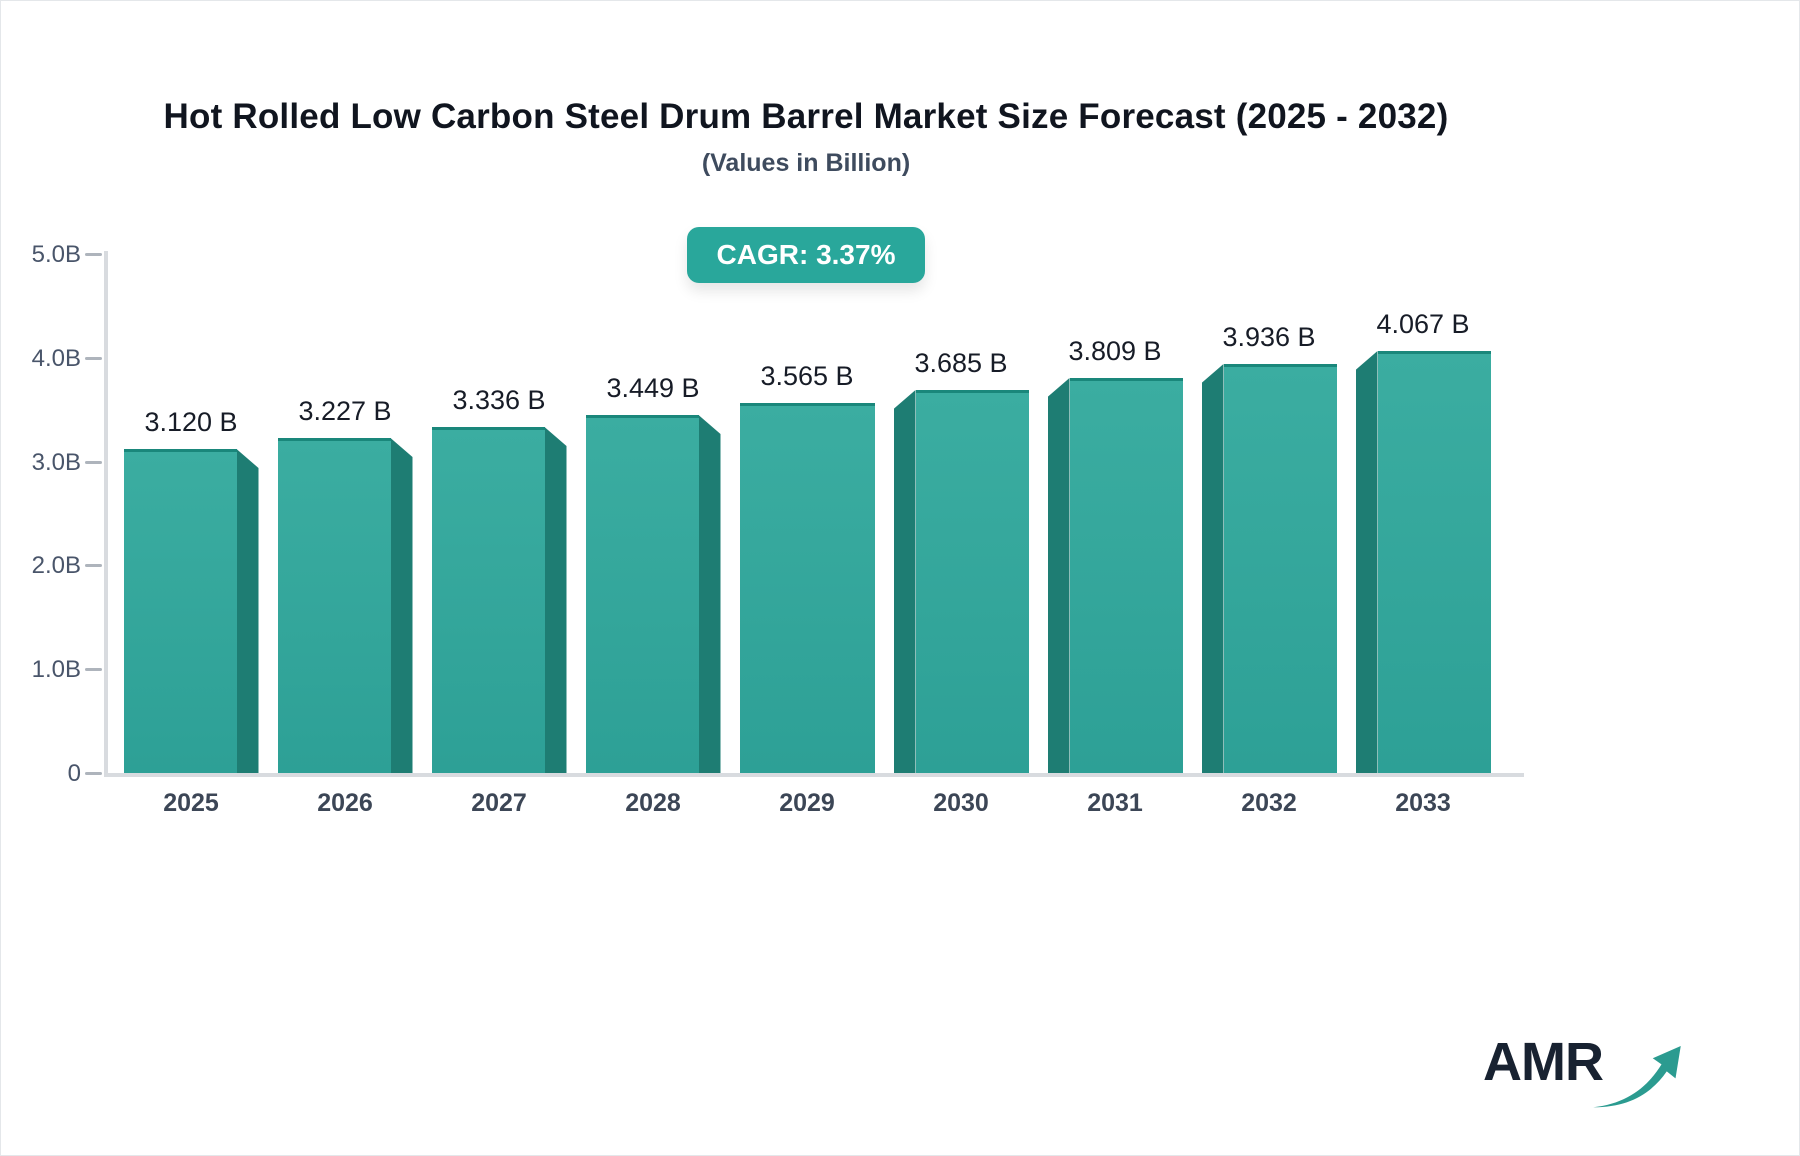 Image resolution: width=1800 pixels, height=1156 pixels. Describe the element at coordinates (1269, 337) in the screenshot. I see `bar-value-label: 3.936 B` at that location.